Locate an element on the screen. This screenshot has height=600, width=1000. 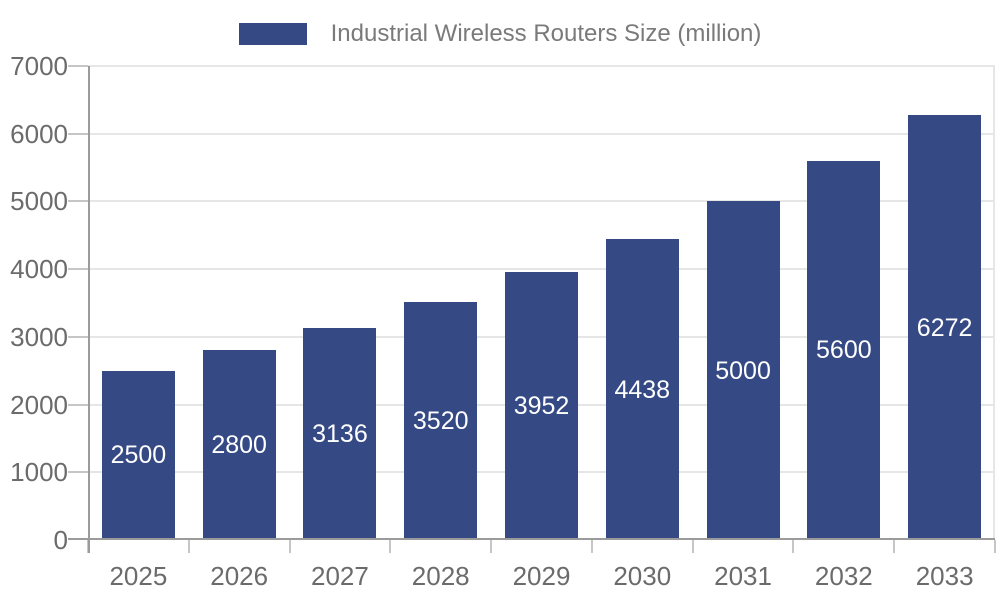
bar-2027 is located at coordinates (340, 433).